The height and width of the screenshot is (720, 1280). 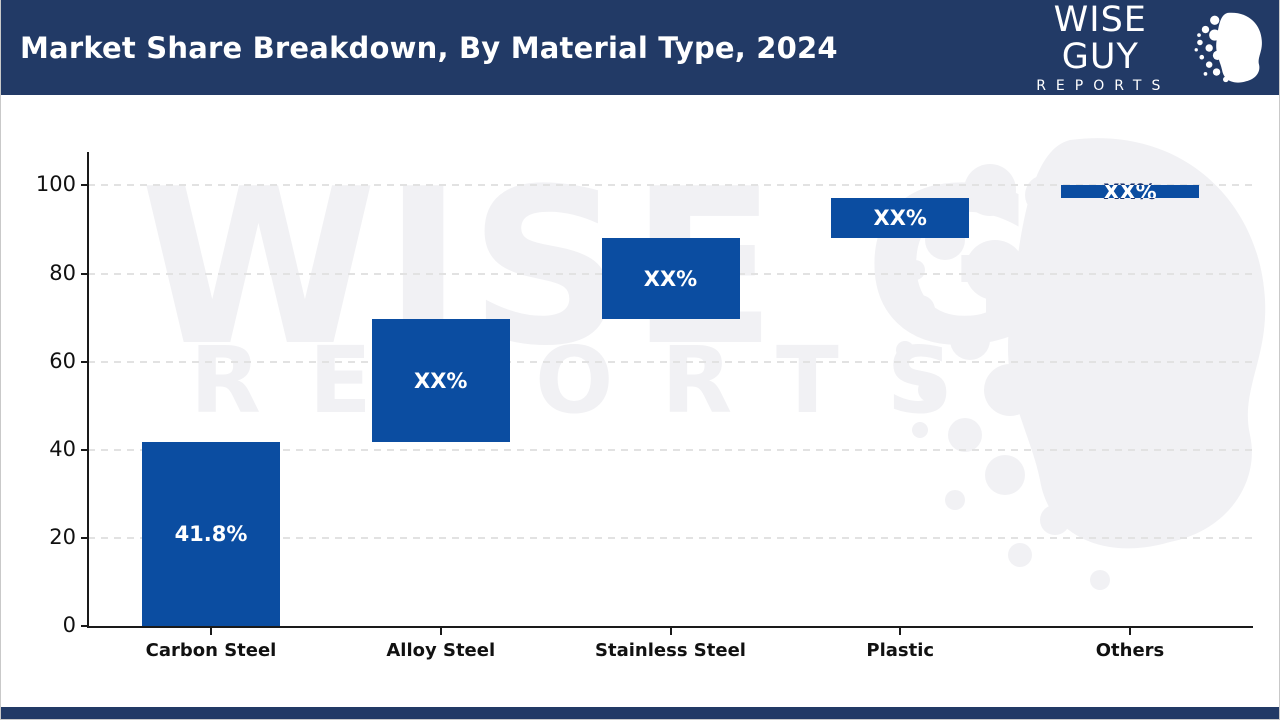 I want to click on bar-others: XX%XX%, so click(x=1130, y=192).